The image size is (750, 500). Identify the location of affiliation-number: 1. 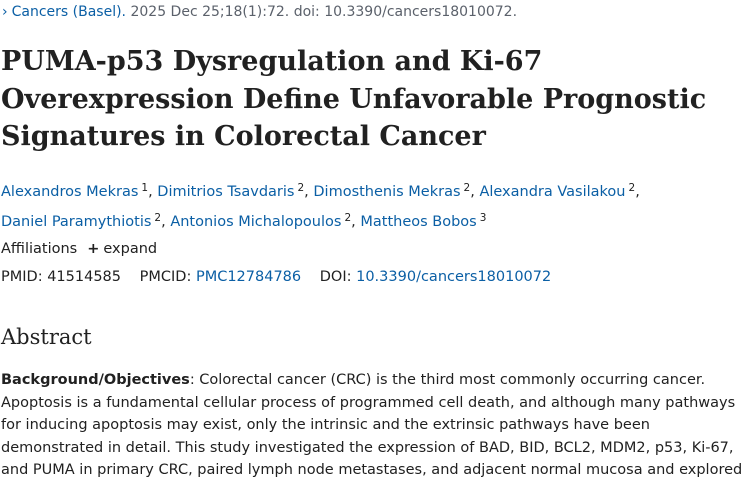
(145, 188).